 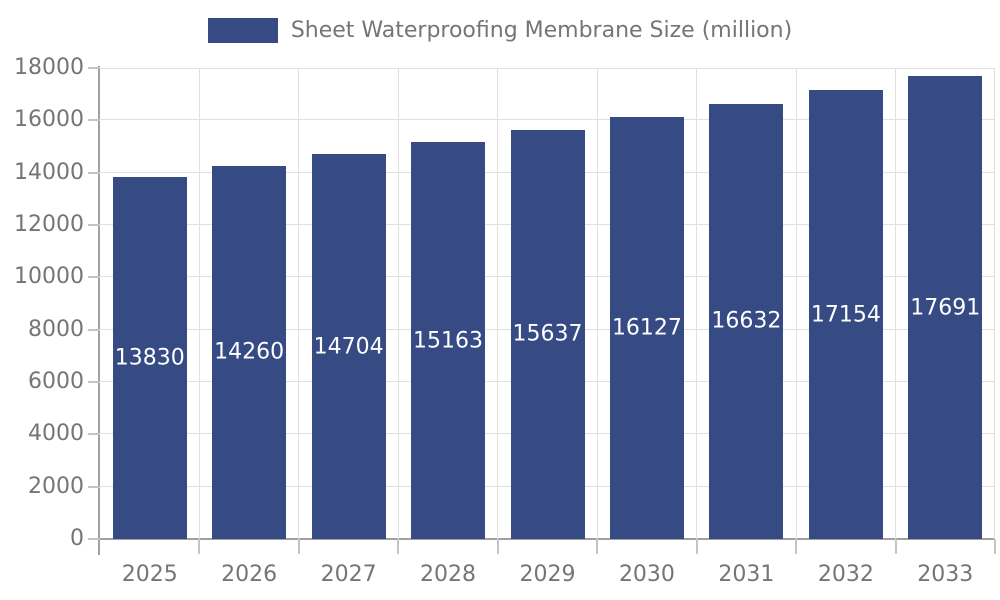 I want to click on x-tick-label: 2031, so click(x=746, y=574).